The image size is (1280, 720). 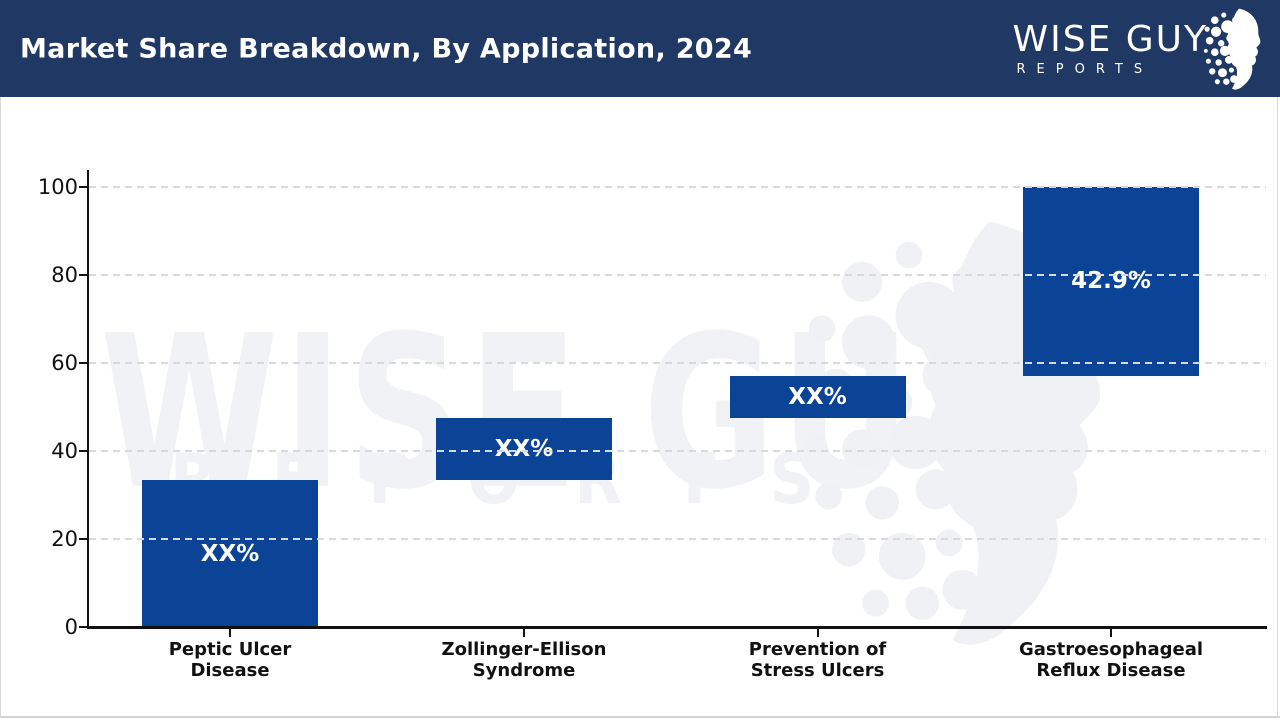 I want to click on right-border, so click(x=1277, y=407).